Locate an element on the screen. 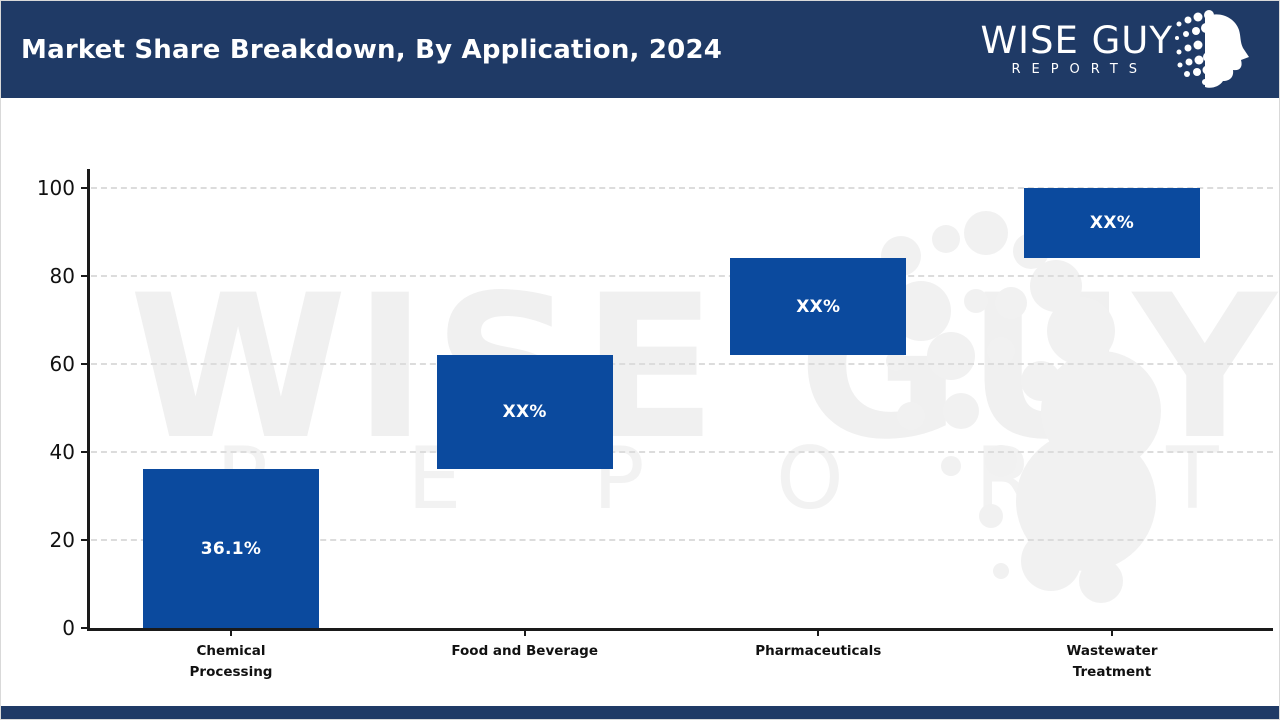 The height and width of the screenshot is (720, 1280). x-axis-category-label: Pharmaceuticals is located at coordinates (818, 651).